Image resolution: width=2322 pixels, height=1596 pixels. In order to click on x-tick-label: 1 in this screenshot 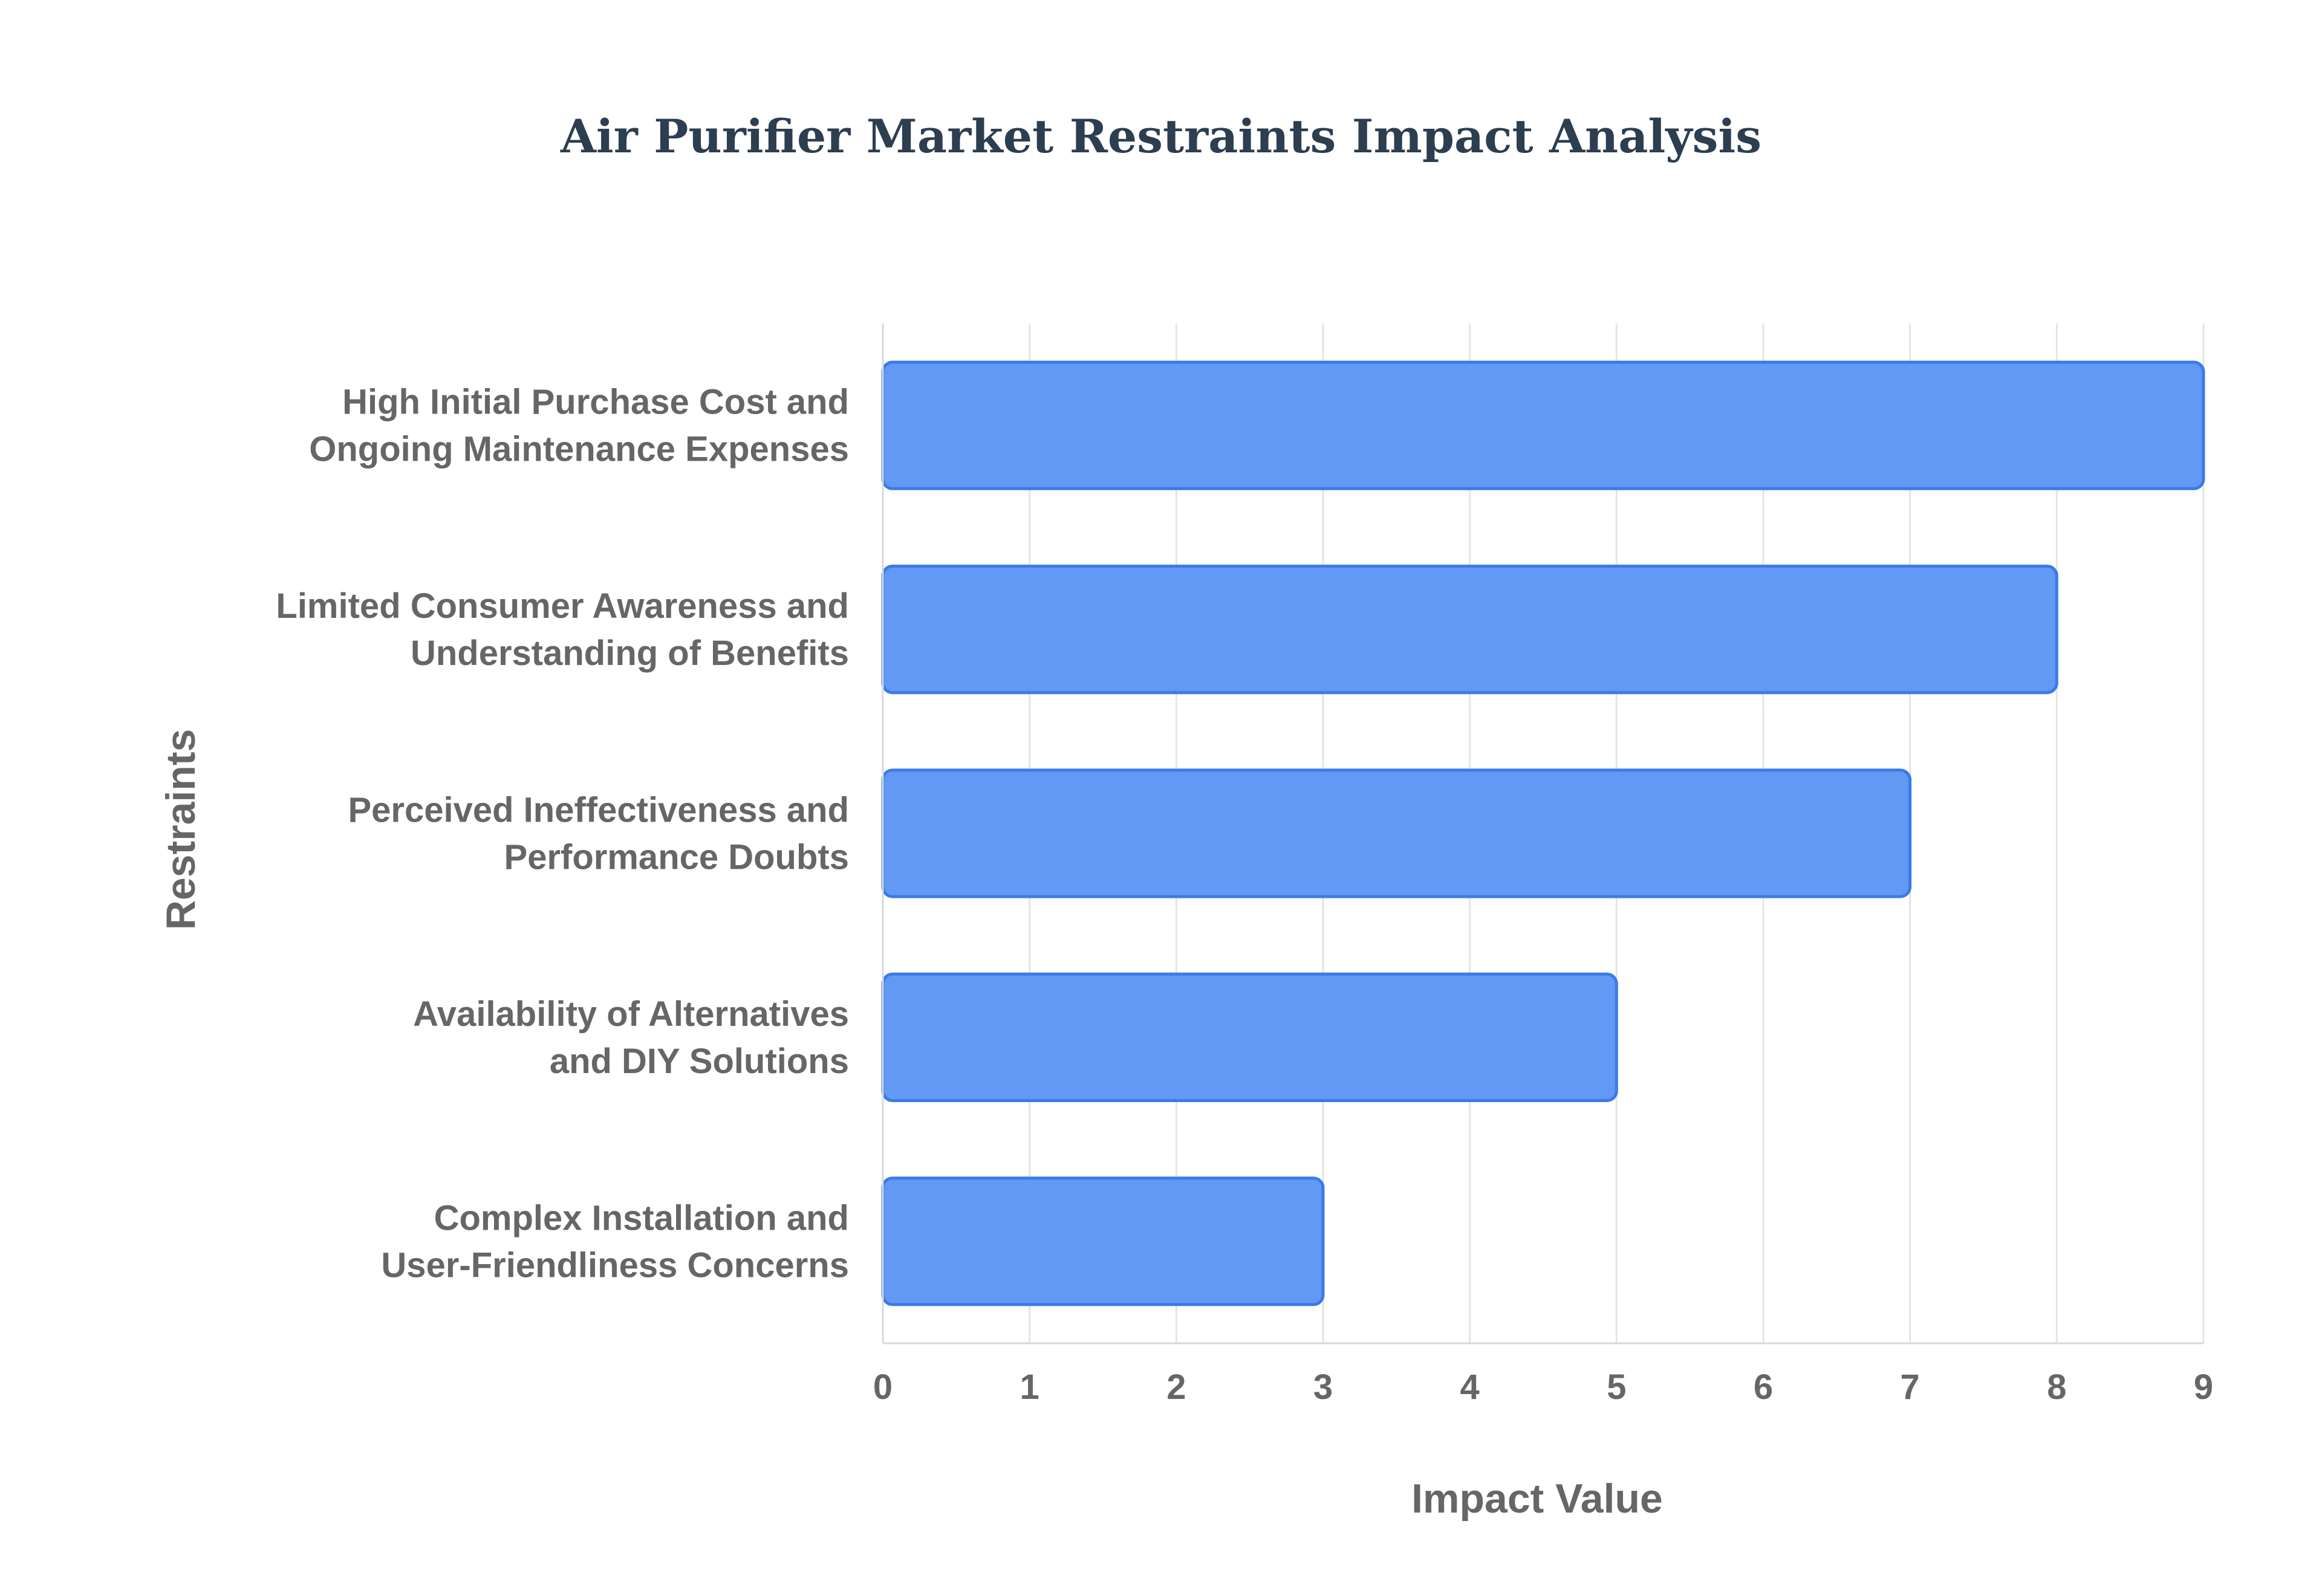, I will do `click(1029, 1387)`.